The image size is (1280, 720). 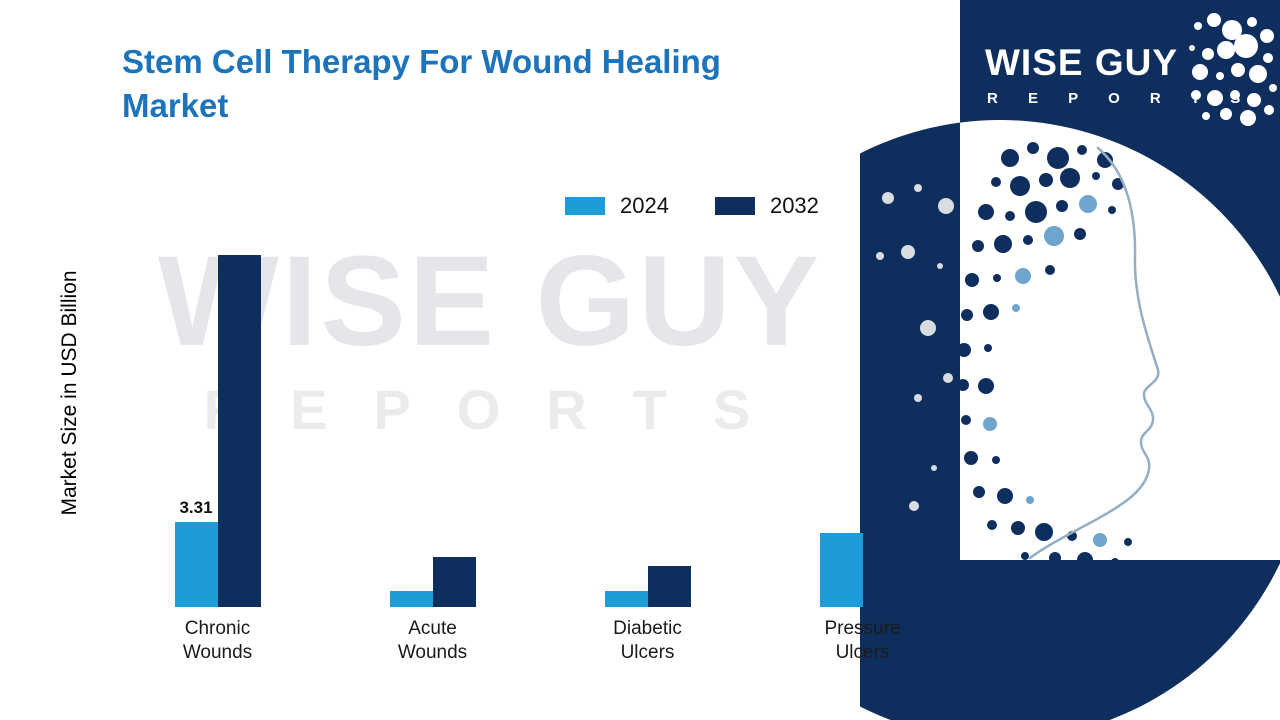 I want to click on bar-2032-pressure-ulcers, so click(x=884, y=451).